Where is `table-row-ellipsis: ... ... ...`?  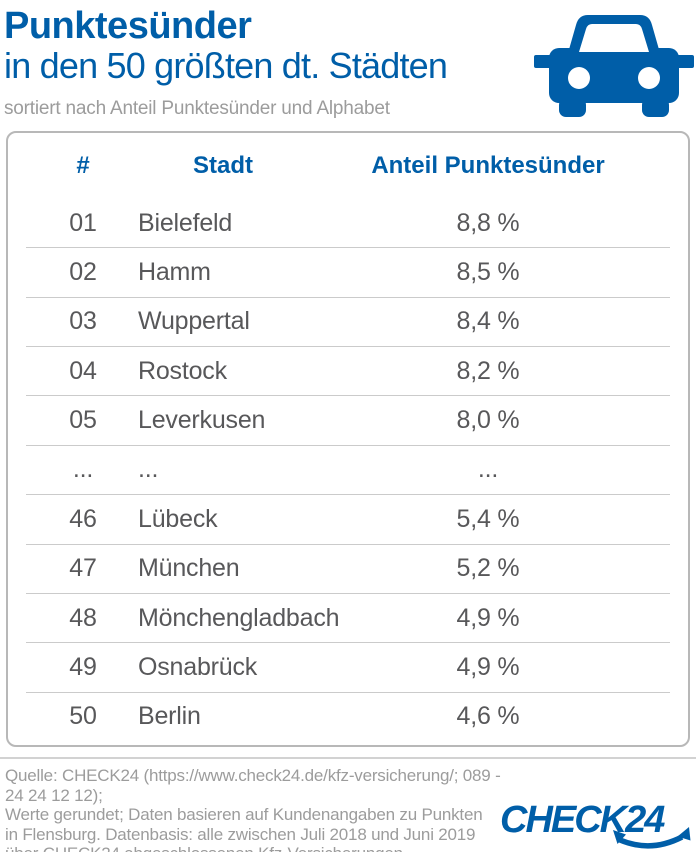
table-row-ellipsis: ... ... ... is located at coordinates (348, 469).